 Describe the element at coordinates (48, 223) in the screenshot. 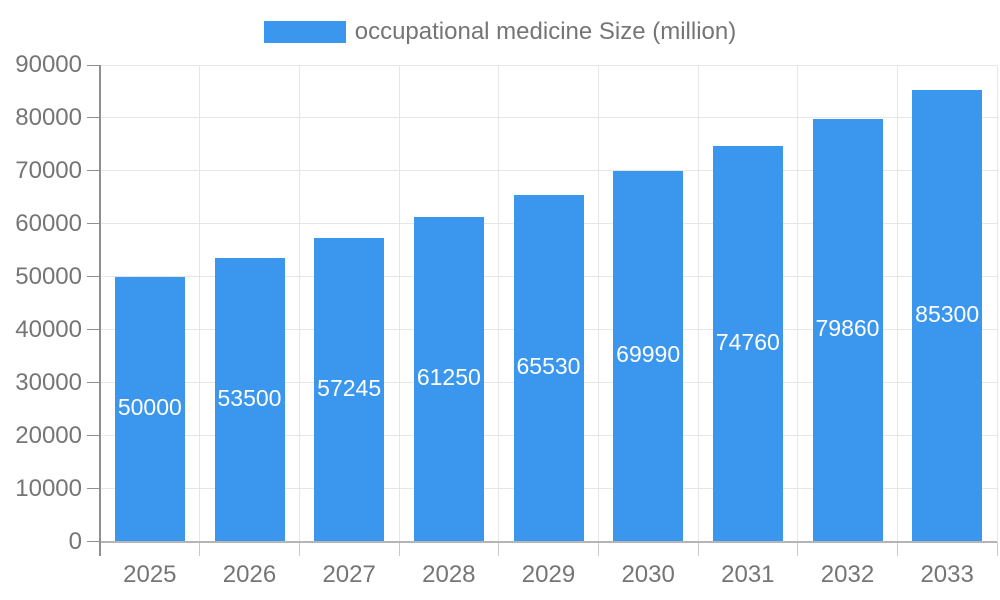

I see `y-axis-label: 60000` at that location.